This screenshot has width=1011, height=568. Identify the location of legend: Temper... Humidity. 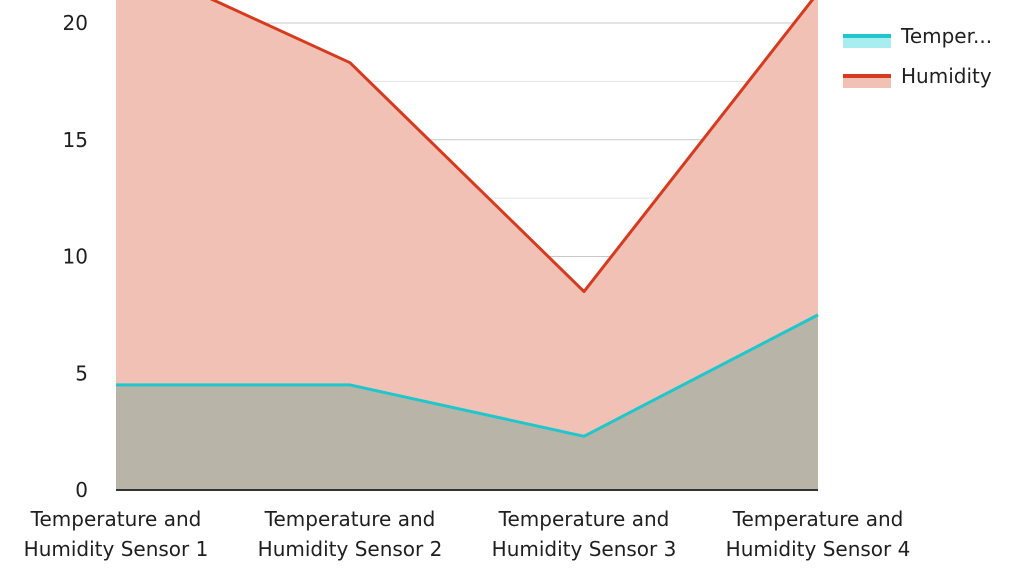
(917, 56).